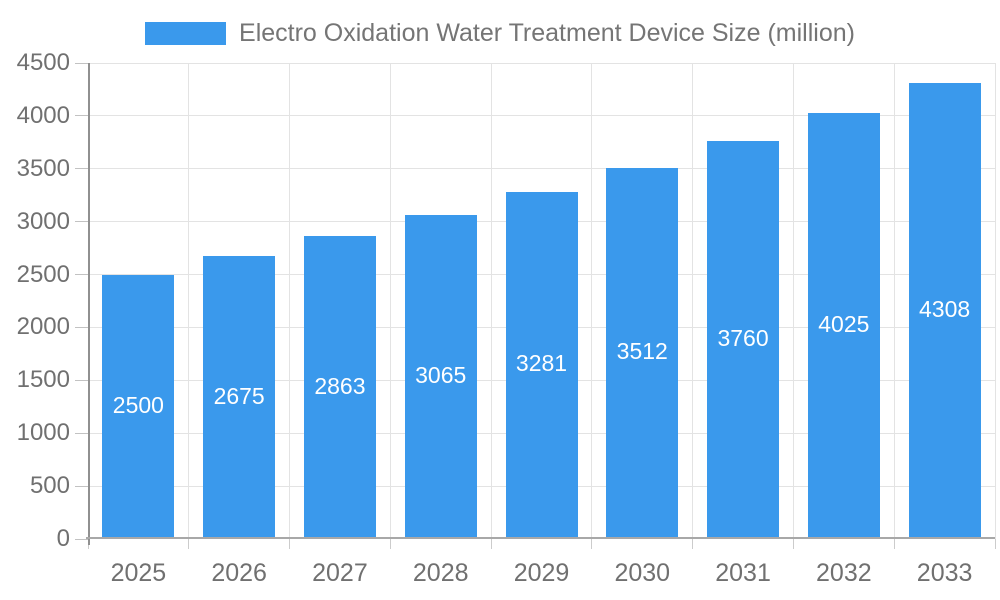 This screenshot has height=600, width=1000. What do you see at coordinates (541, 573) in the screenshot?
I see `x-tick-label: 2029` at bounding box center [541, 573].